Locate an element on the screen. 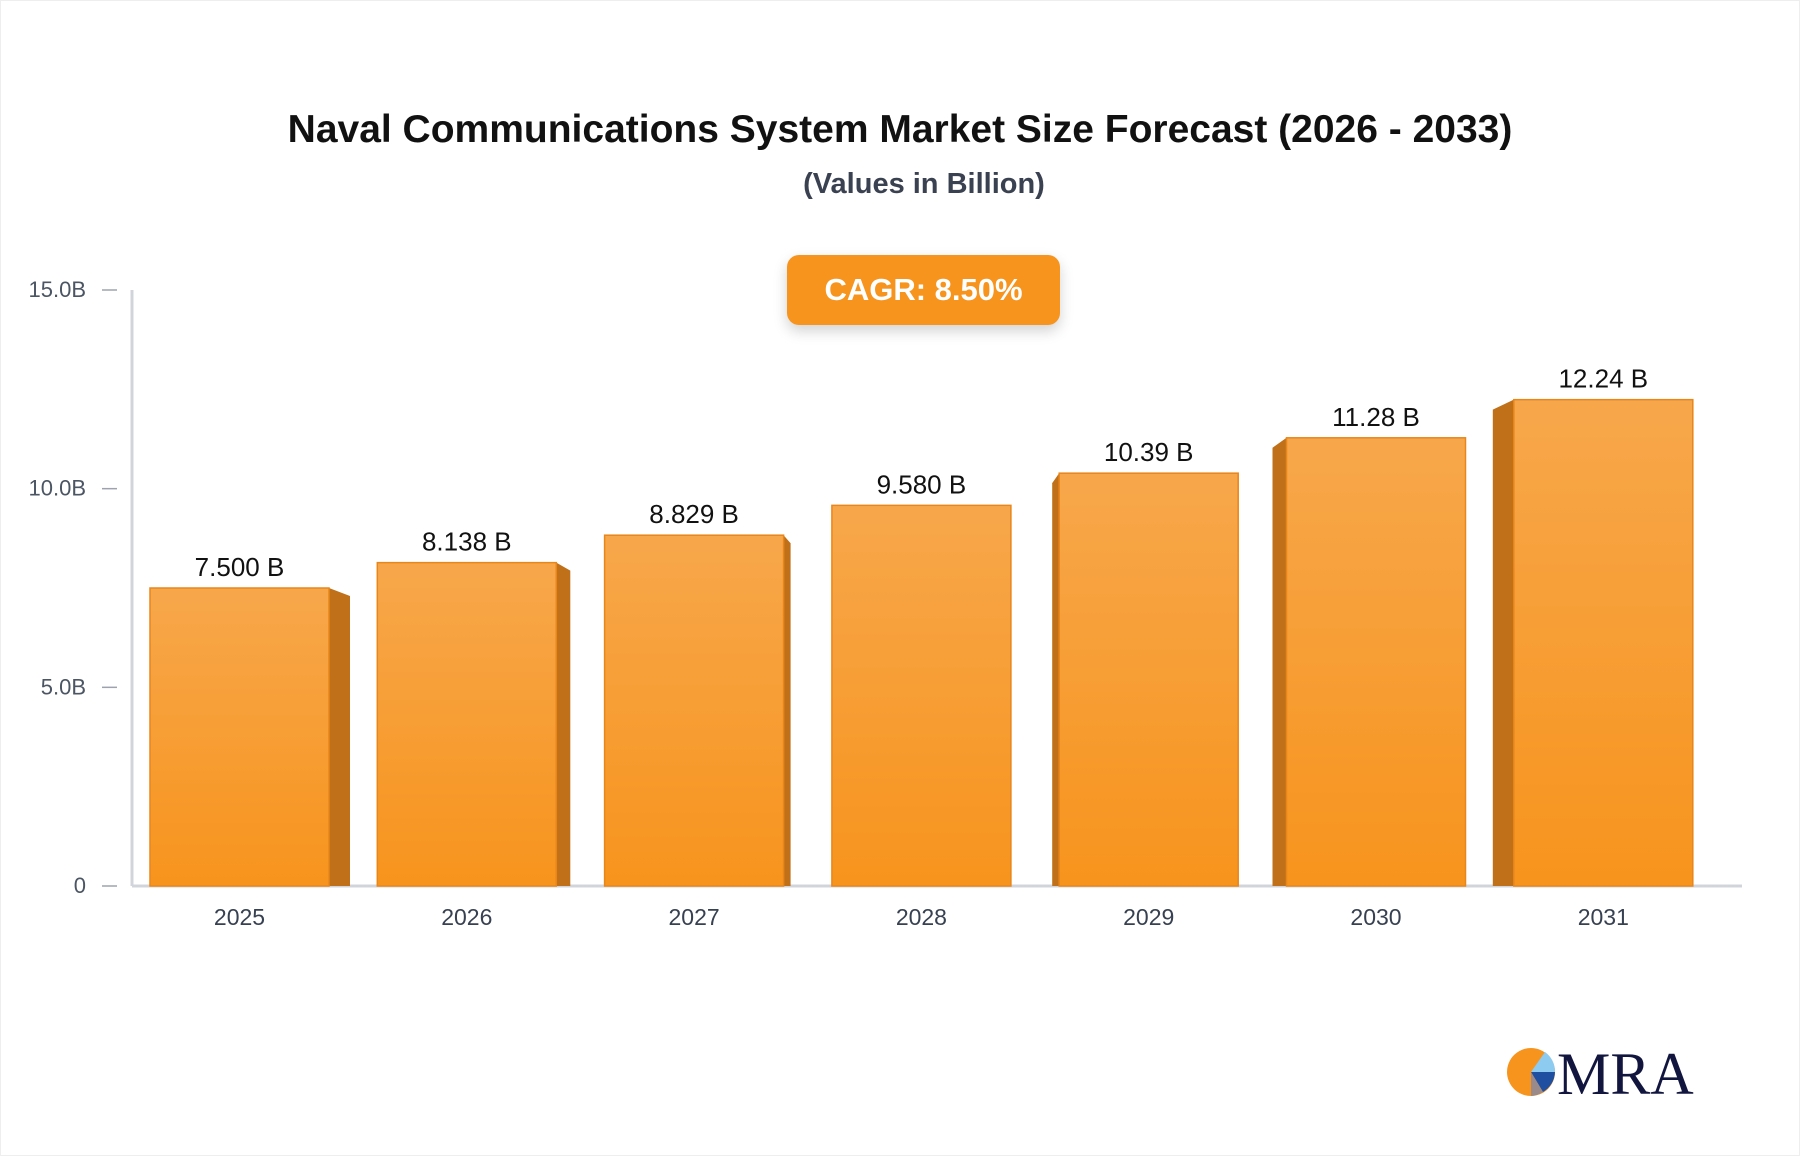 The width and height of the screenshot is (1800, 1156). x-tick-label: 2028 is located at coordinates (921, 917).